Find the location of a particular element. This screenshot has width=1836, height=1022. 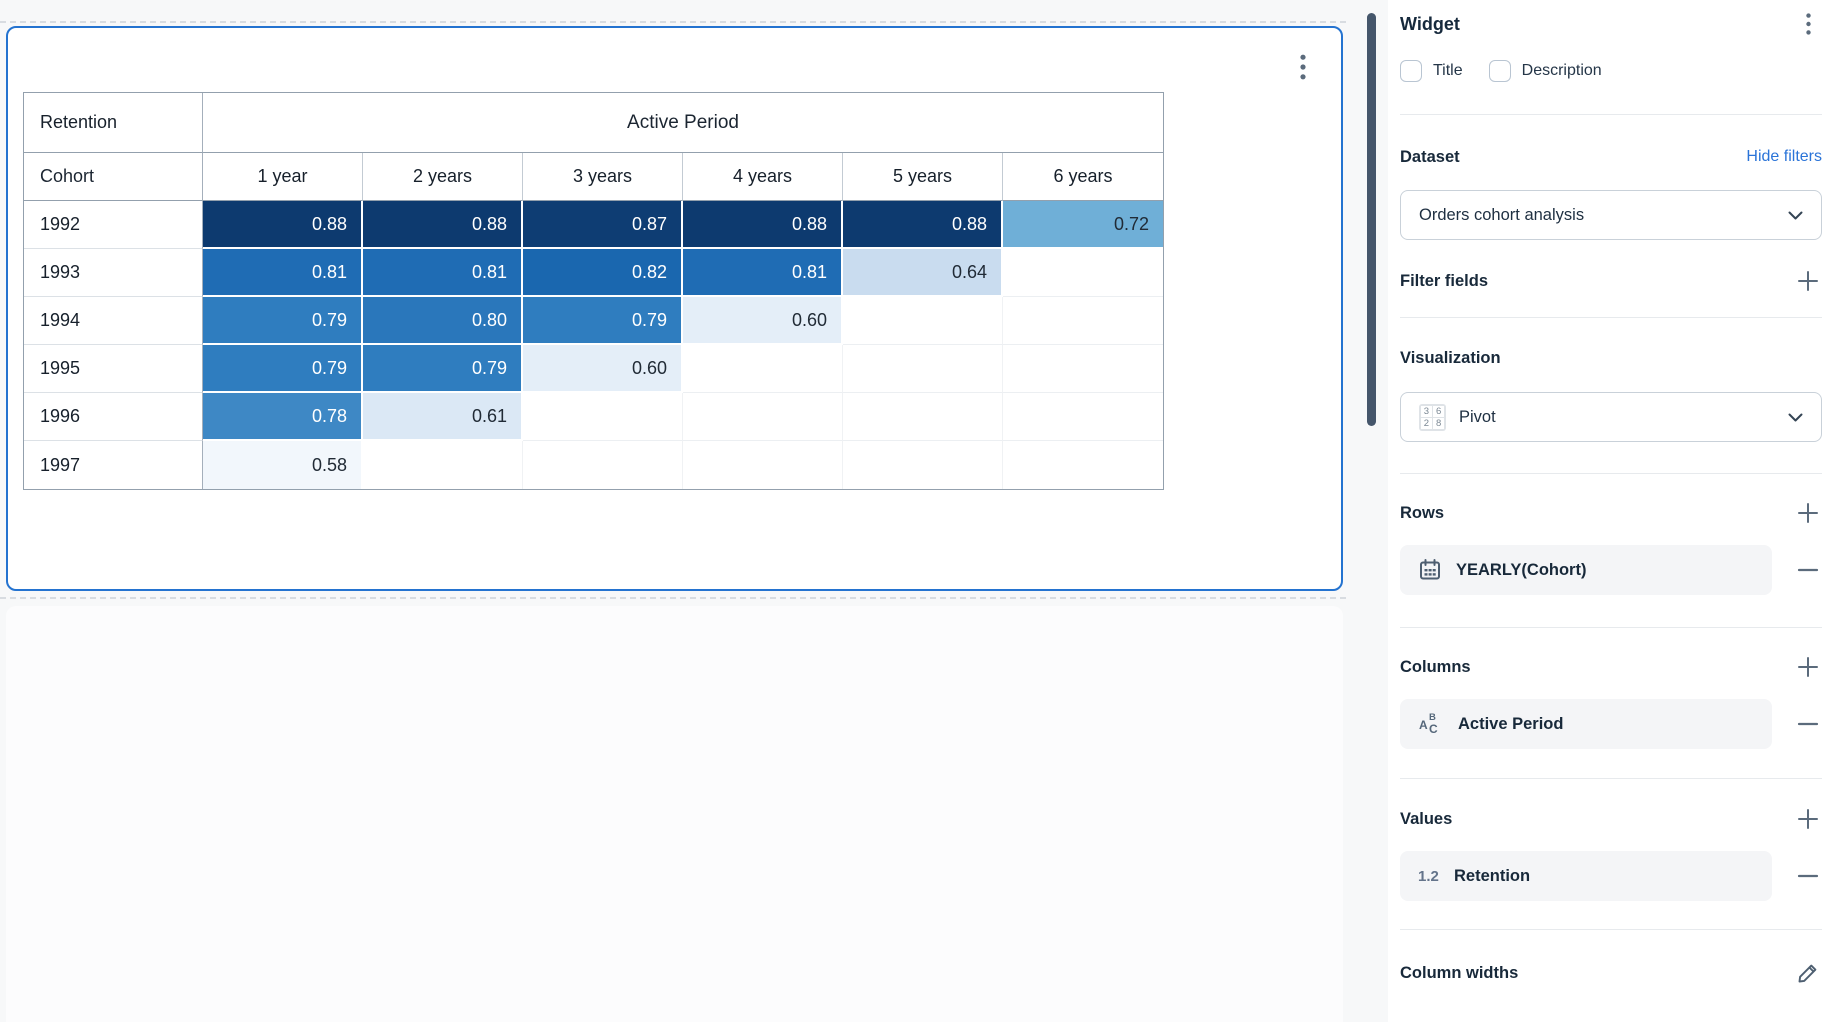

remove-column-field-button is located at coordinates (1808, 724).